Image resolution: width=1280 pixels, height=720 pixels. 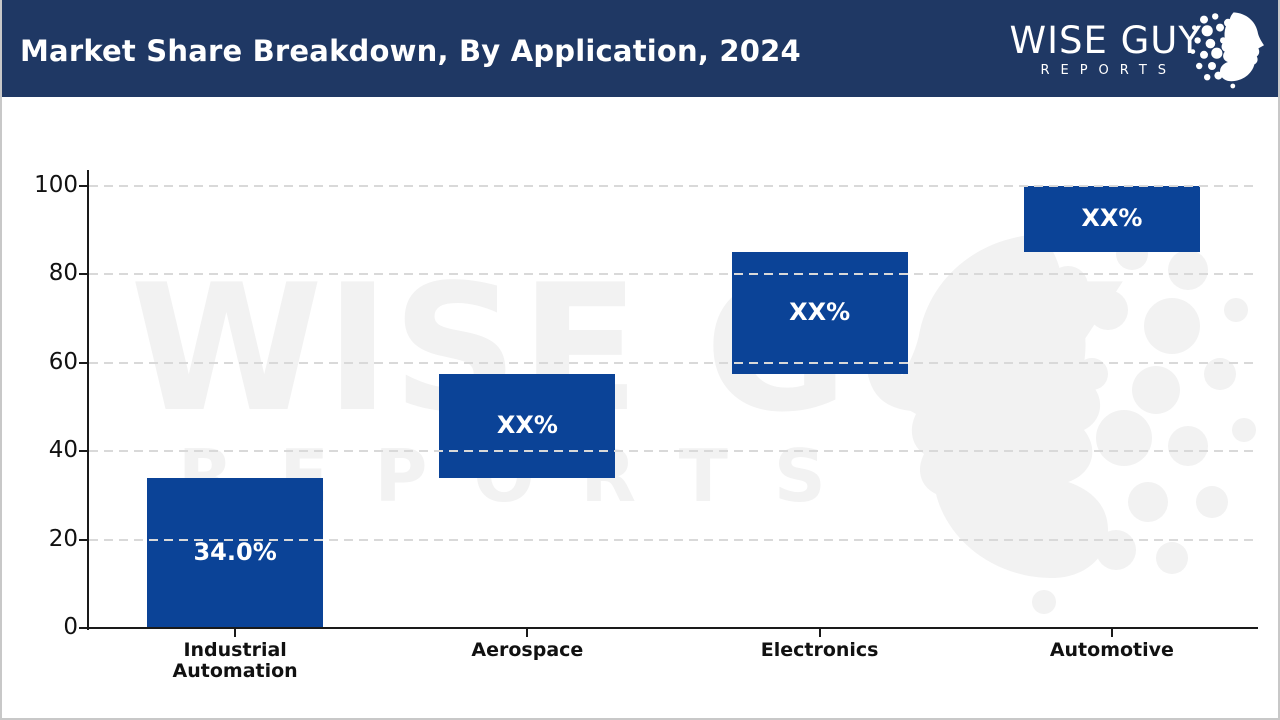 I want to click on category-label: Electronics, so click(x=819, y=650).